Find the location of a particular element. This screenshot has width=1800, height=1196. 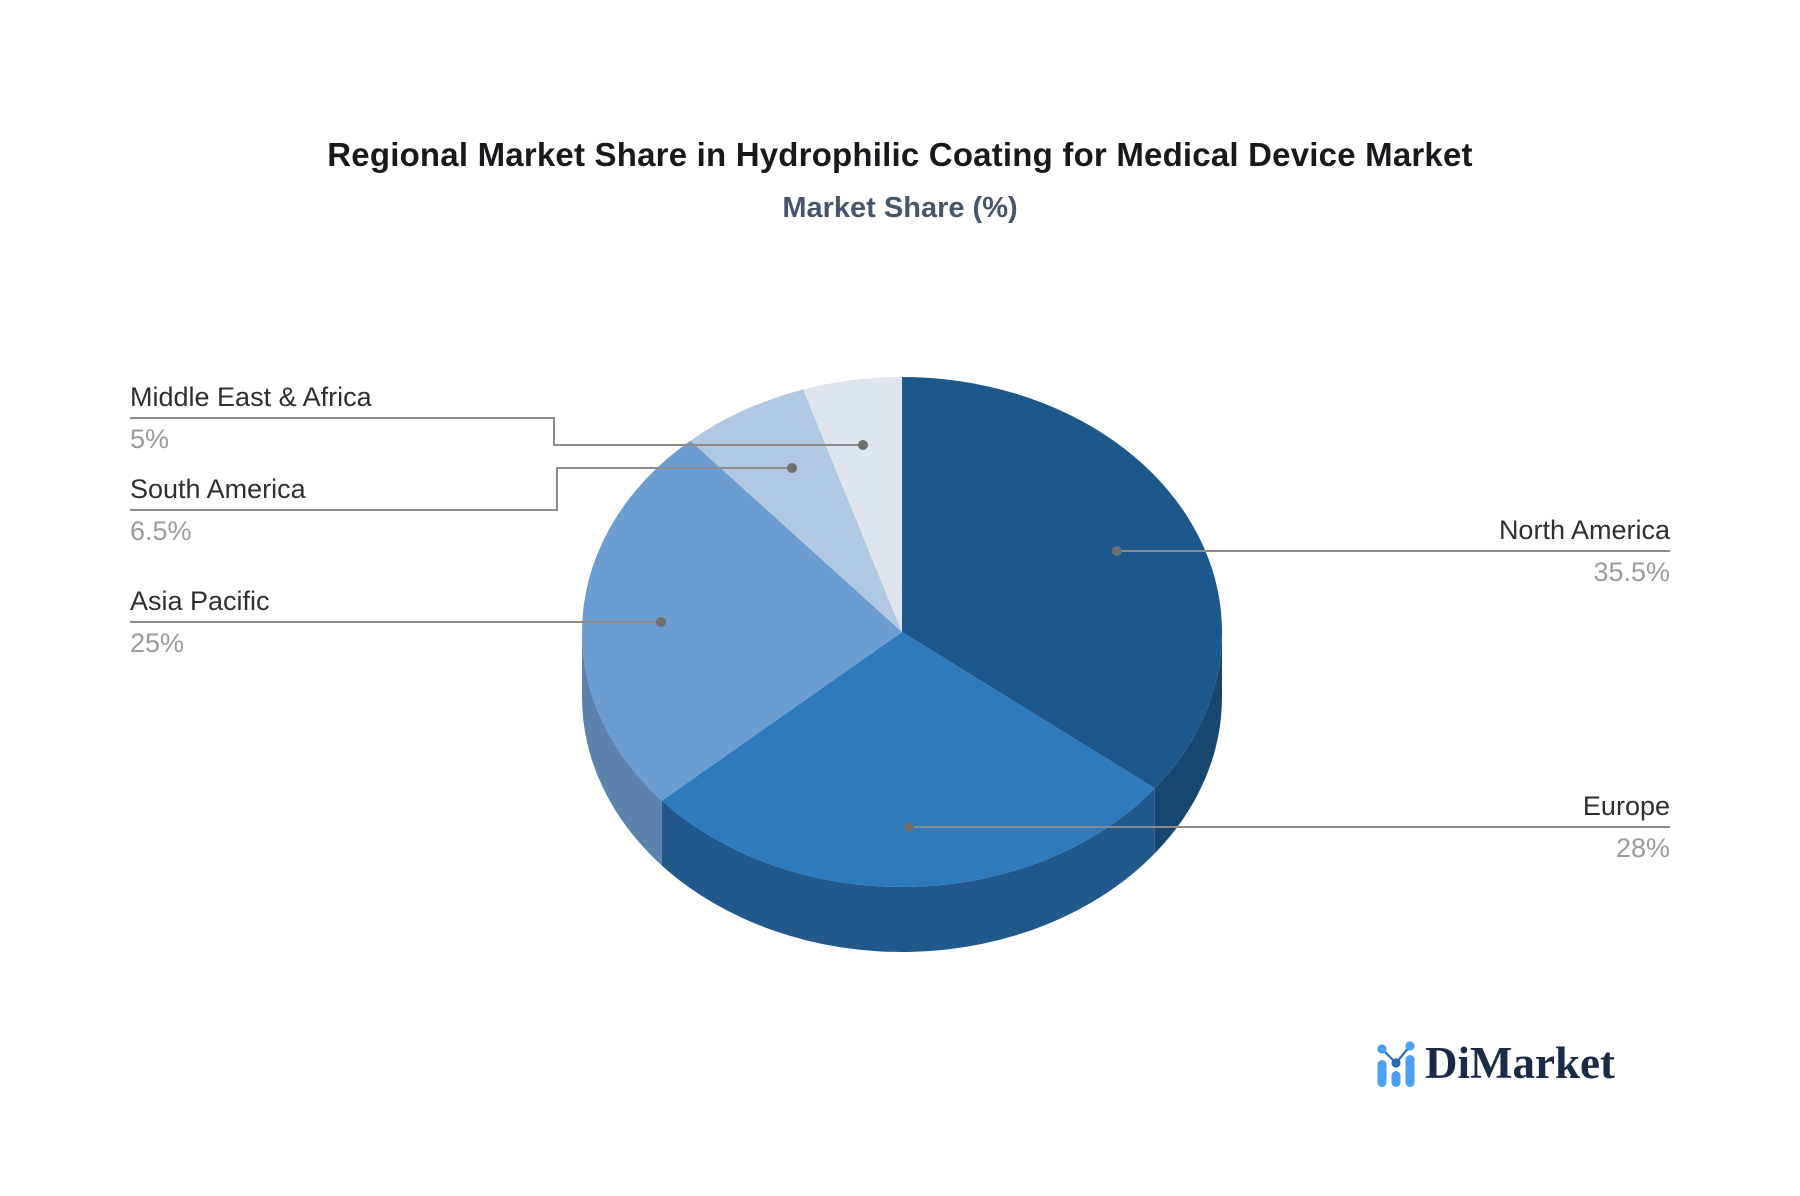

leader-dot-europe is located at coordinates (909, 827).